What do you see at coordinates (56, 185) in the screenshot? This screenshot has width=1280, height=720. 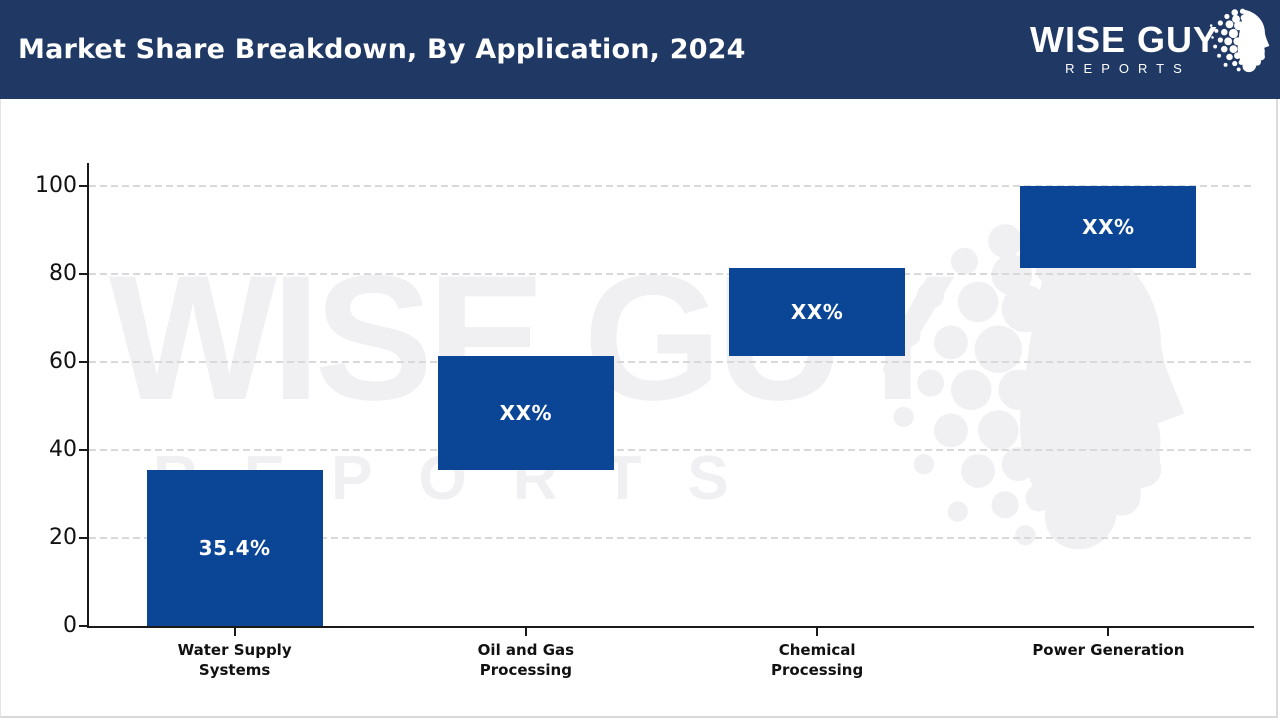 I see `y-axis-tick-label: 100` at bounding box center [56, 185].